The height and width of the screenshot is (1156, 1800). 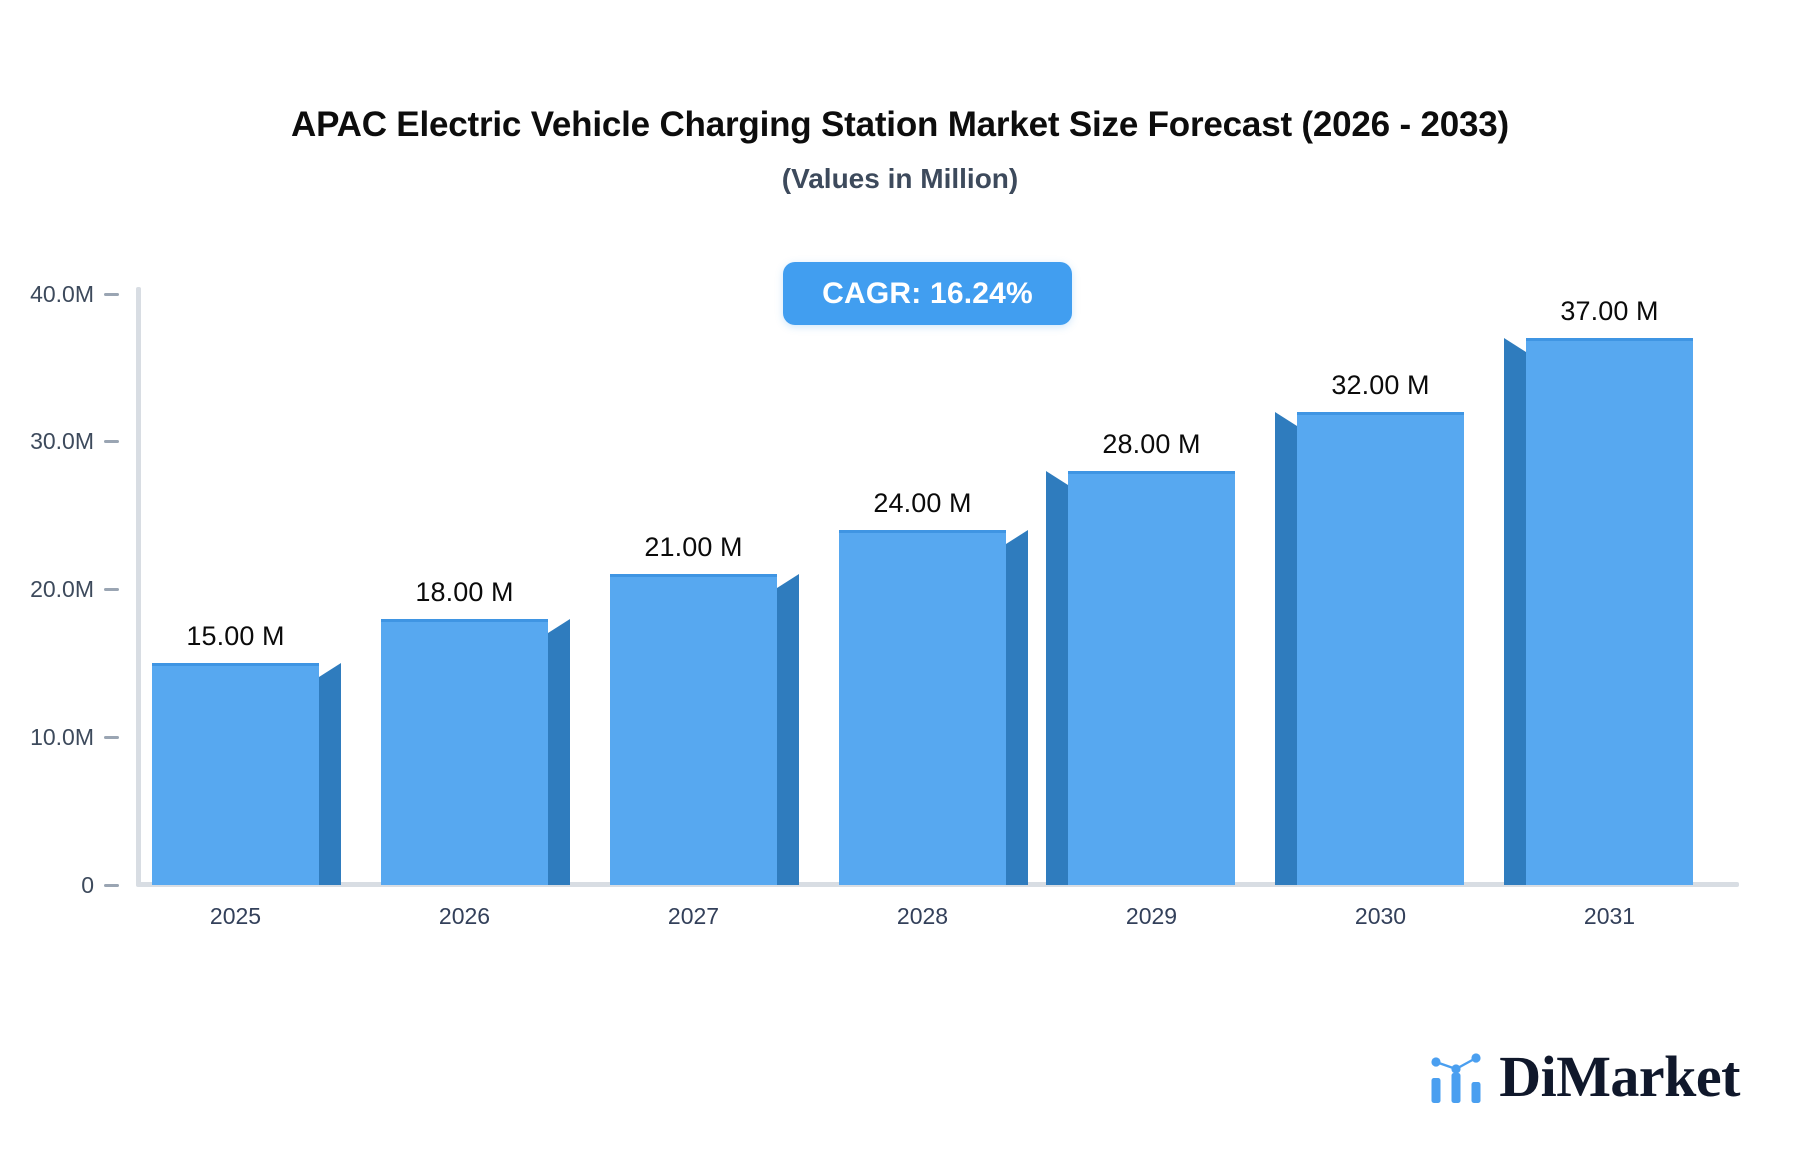 I want to click on x-axis-label-2028: 2028, so click(x=922, y=916).